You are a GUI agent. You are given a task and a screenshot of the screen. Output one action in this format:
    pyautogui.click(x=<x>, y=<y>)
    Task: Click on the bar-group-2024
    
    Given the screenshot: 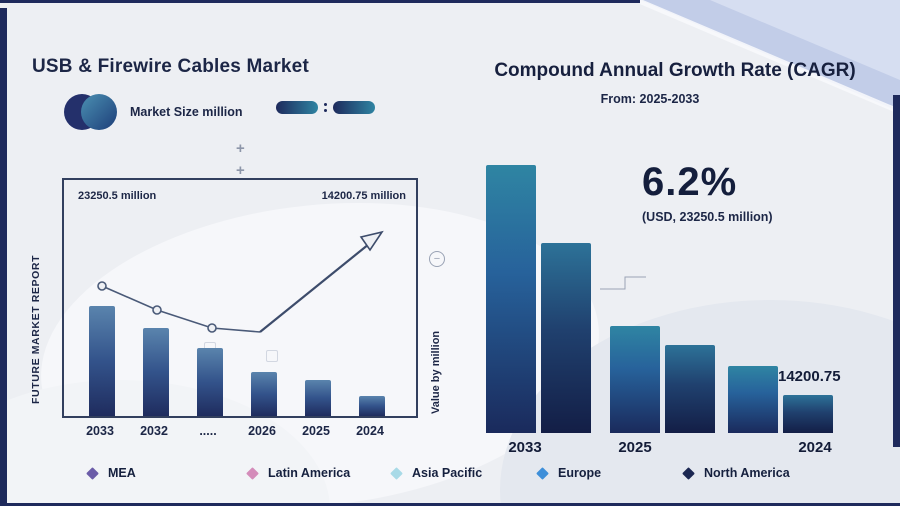 What is the action you would take?
    pyautogui.click(x=780, y=399)
    